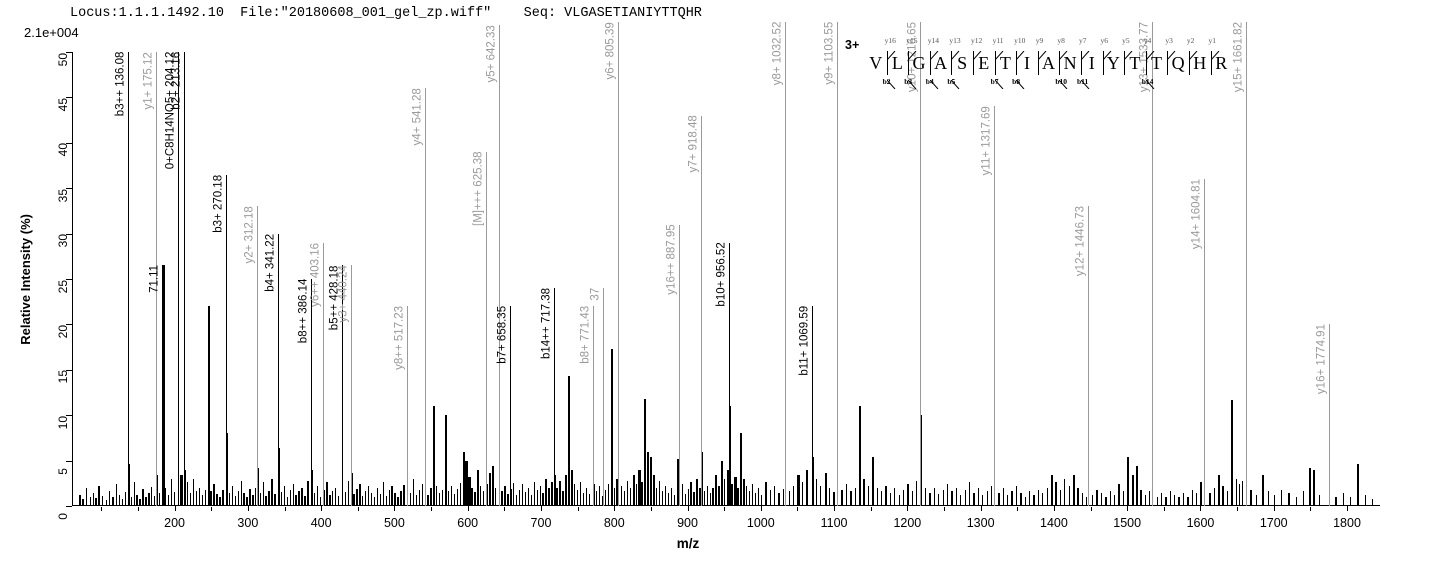 Image resolution: width=1436 pixels, height=562 pixels. What do you see at coordinates (897, 62) in the screenshot?
I see `residue-letter: L` at bounding box center [897, 62].